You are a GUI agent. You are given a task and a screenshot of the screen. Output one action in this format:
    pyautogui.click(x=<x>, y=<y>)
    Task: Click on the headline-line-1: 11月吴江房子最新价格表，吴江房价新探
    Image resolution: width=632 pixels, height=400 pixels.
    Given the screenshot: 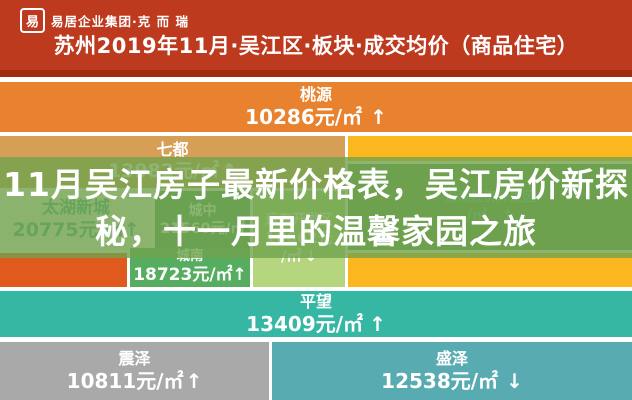 What is the action you would take?
    pyautogui.click(x=316, y=184)
    